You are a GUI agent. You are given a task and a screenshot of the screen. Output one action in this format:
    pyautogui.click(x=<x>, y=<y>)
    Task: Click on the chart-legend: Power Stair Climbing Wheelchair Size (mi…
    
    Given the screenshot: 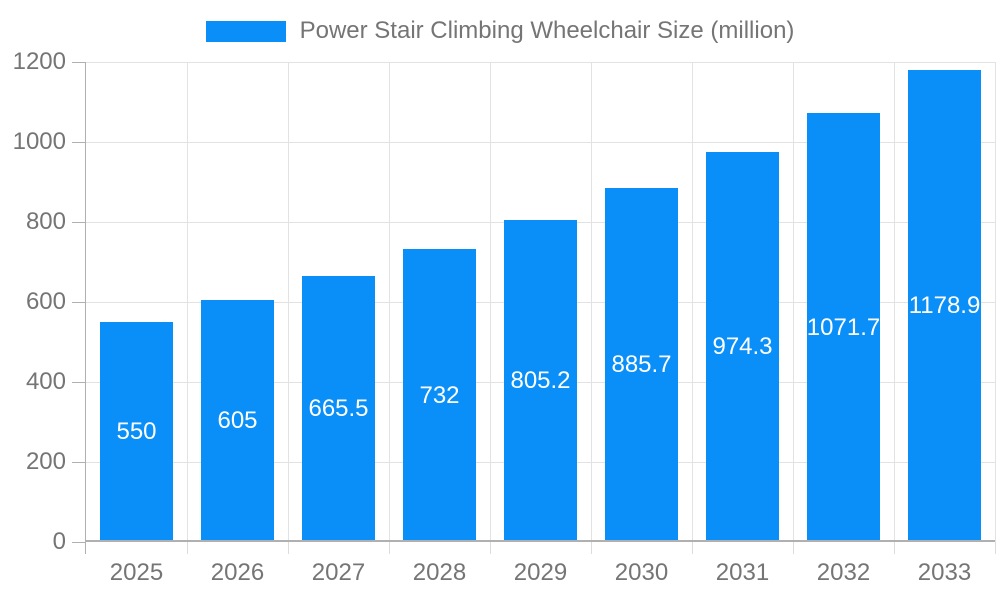 What is the action you would take?
    pyautogui.click(x=500, y=31)
    